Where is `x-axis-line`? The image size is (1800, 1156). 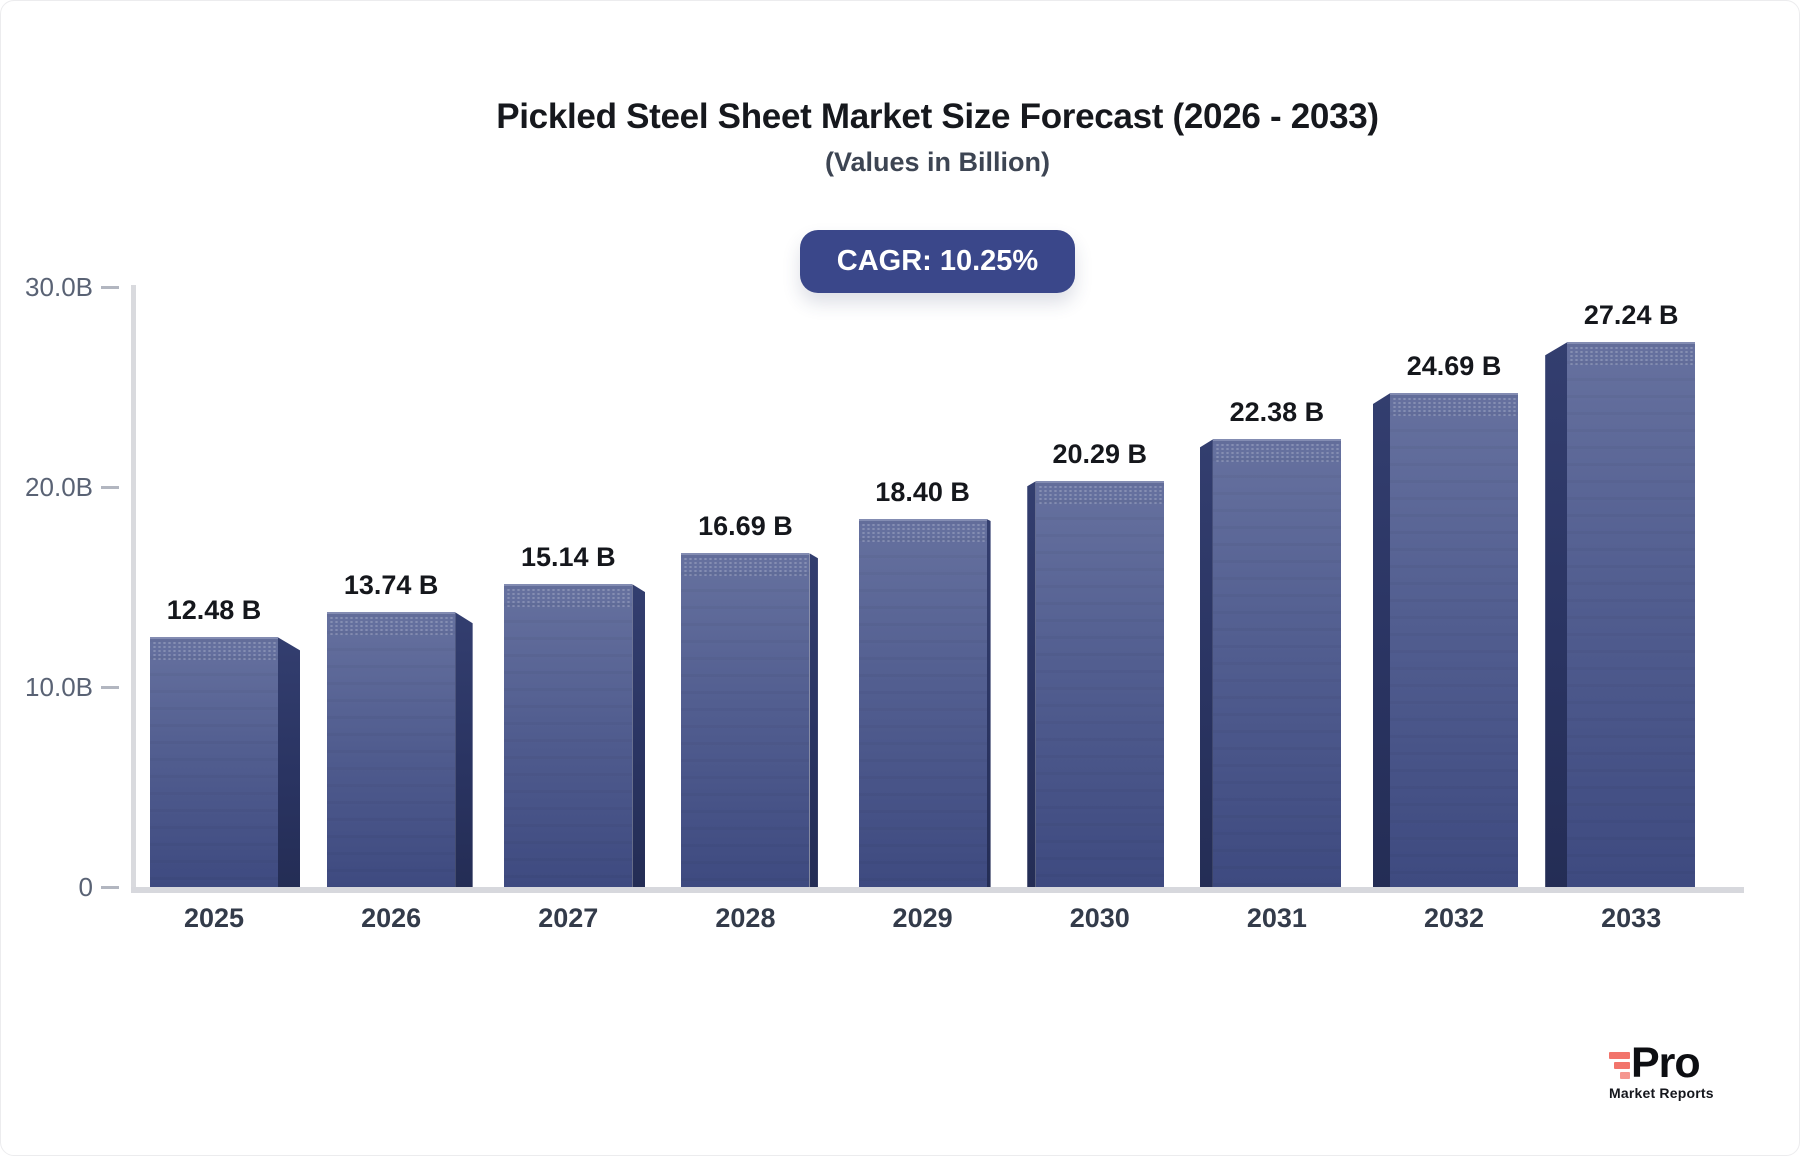
x-axis-line is located at coordinates (937, 890).